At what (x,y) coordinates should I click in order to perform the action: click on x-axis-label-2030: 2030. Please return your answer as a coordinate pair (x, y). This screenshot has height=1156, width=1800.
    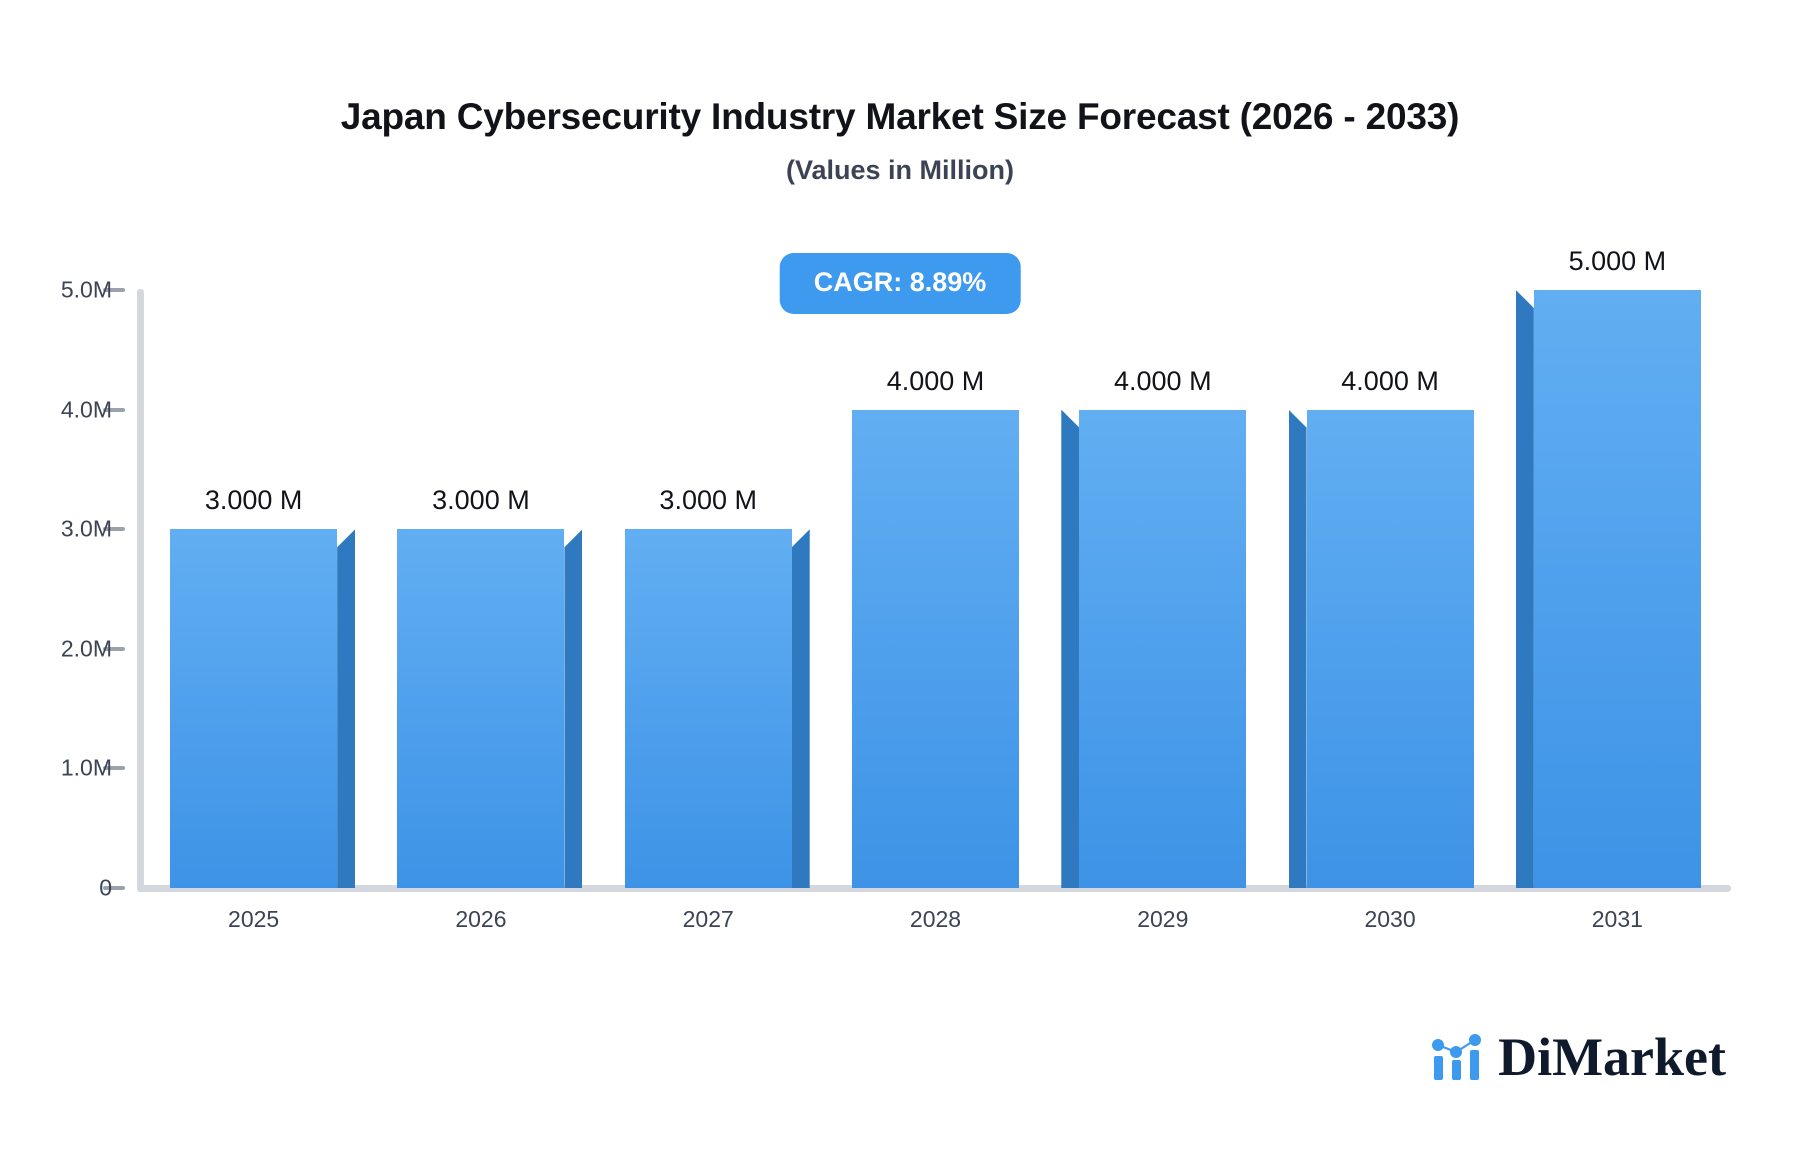
    Looking at the image, I should click on (1390, 919).